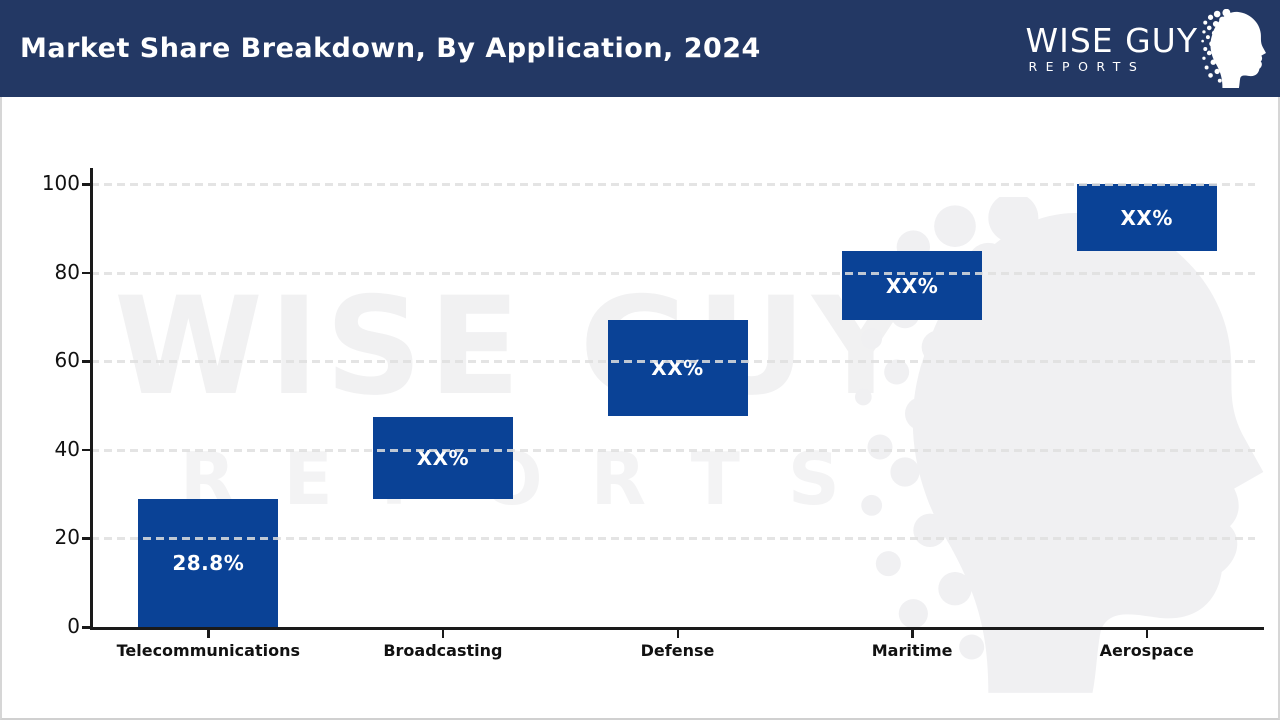 This screenshot has width=1280, height=720. I want to click on x-axis-label: Telecommunications, so click(208, 650).